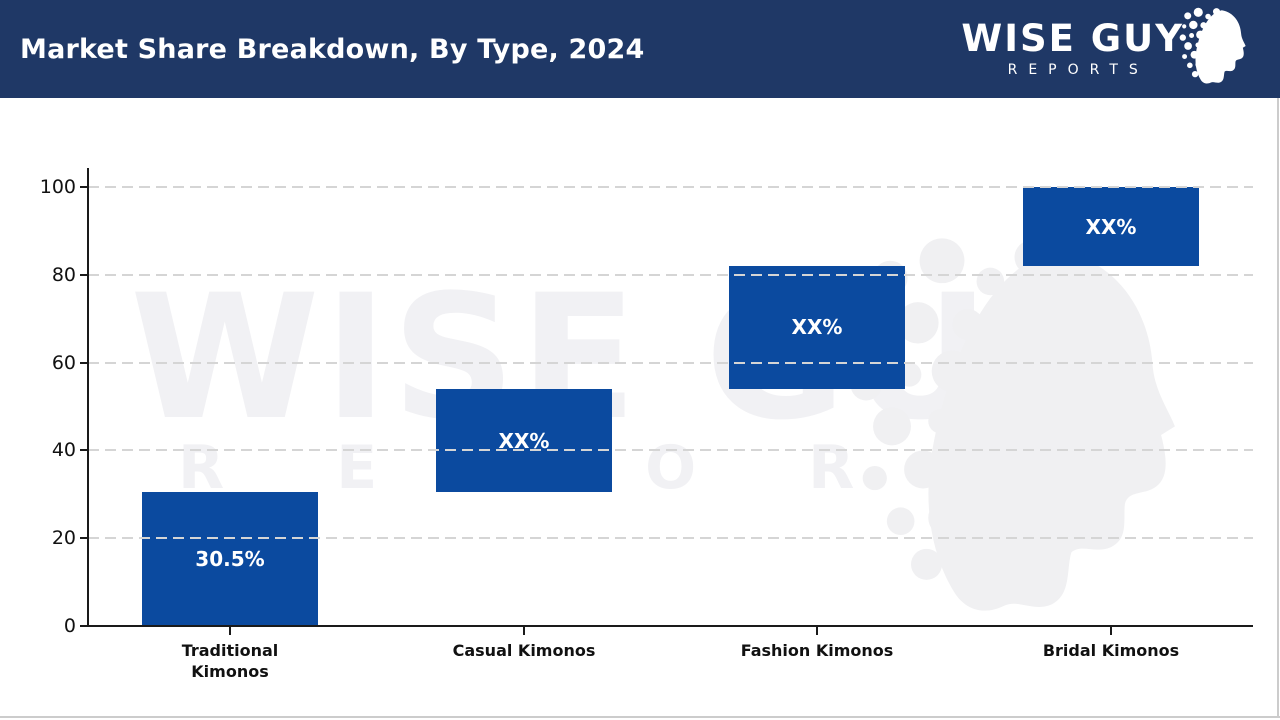  I want to click on x-category-label: Traditional Kimonos, so click(230, 661).